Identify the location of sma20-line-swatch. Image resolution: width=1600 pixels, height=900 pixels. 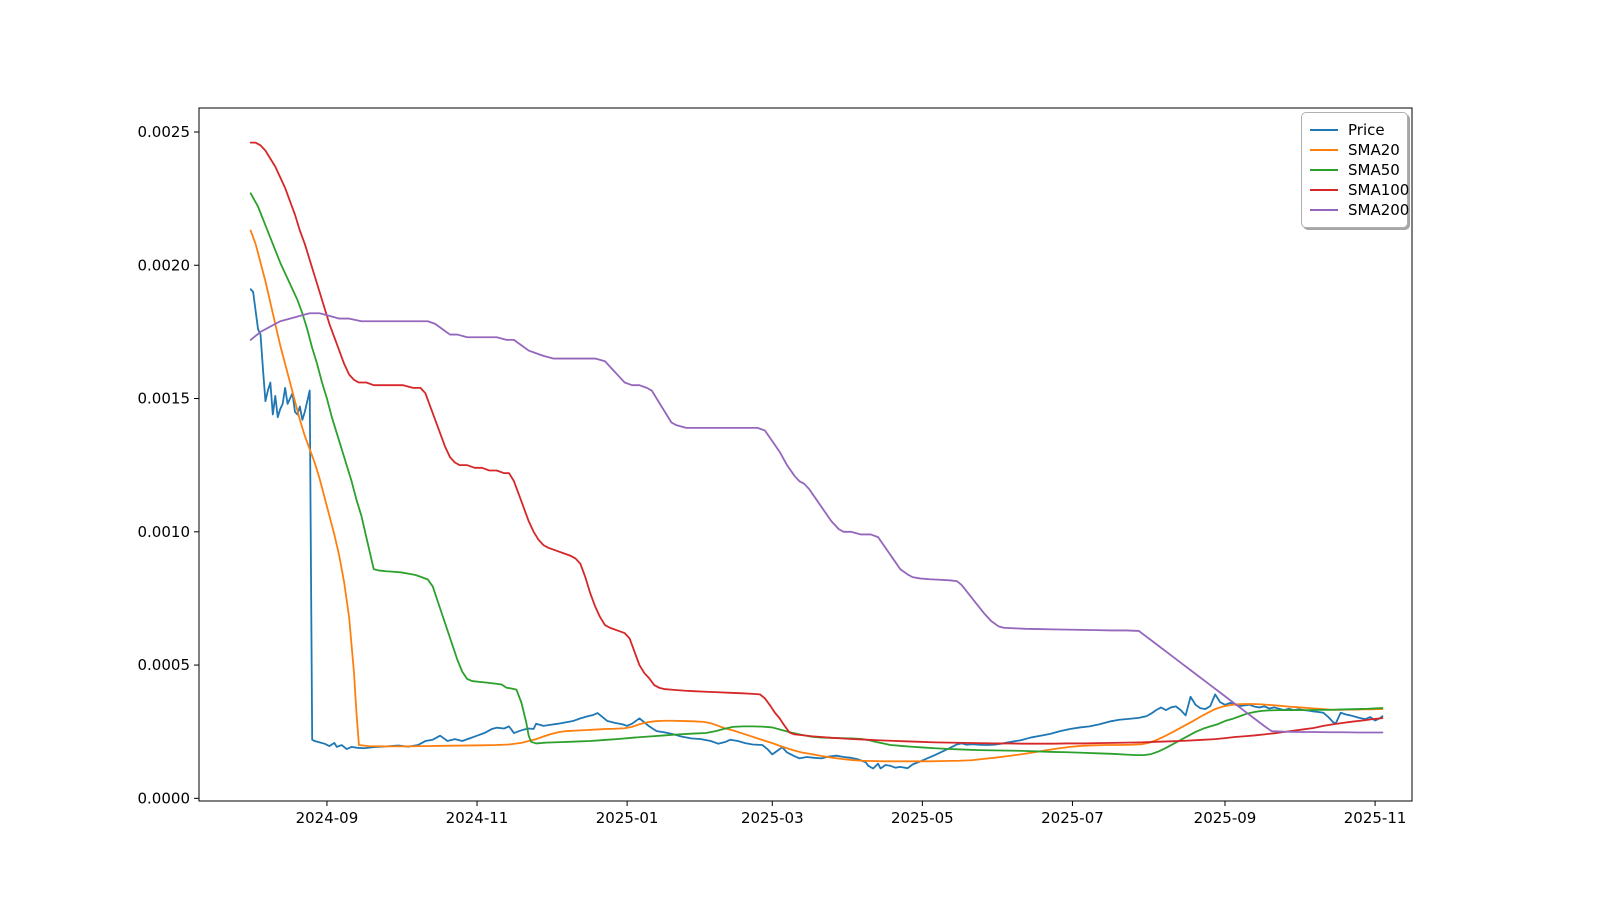
(1324, 150).